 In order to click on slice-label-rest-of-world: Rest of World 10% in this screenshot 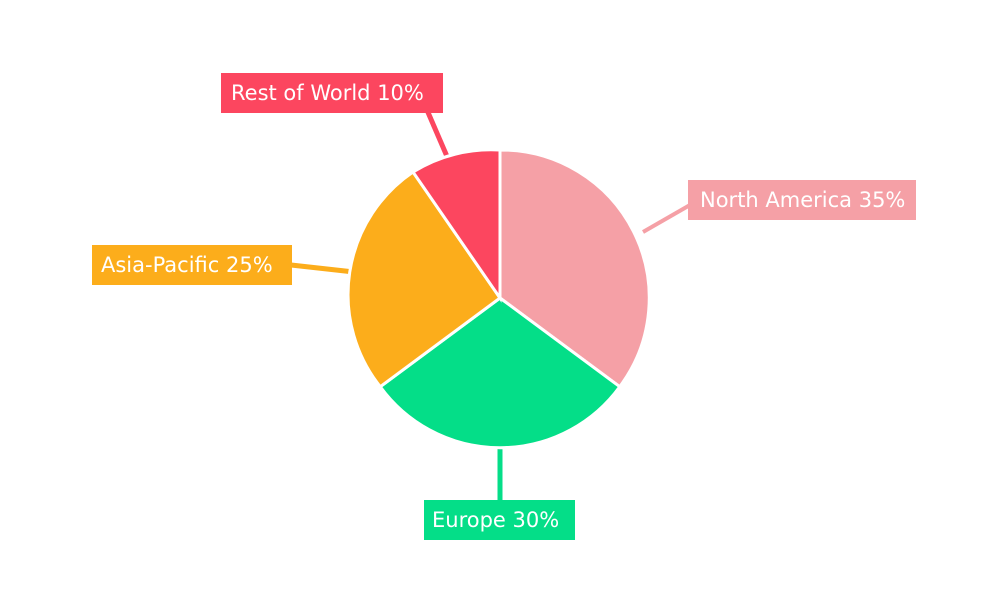, I will do `click(332, 93)`.